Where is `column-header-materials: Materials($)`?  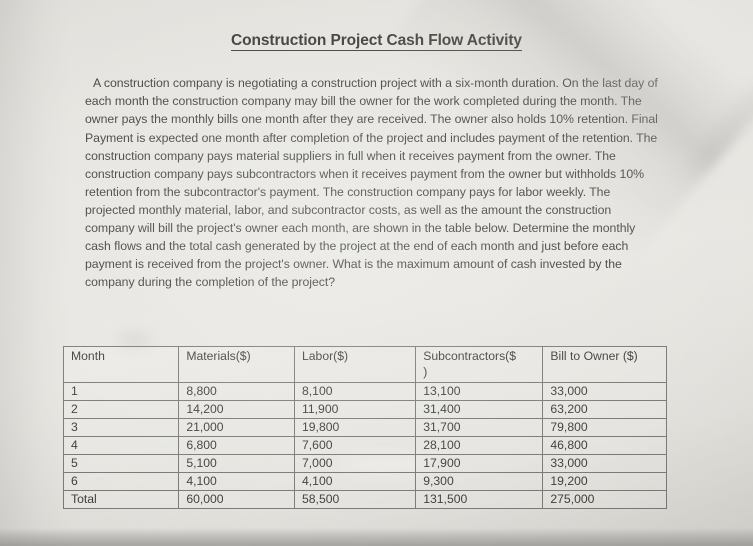
column-header-materials: Materials($) is located at coordinates (236, 364).